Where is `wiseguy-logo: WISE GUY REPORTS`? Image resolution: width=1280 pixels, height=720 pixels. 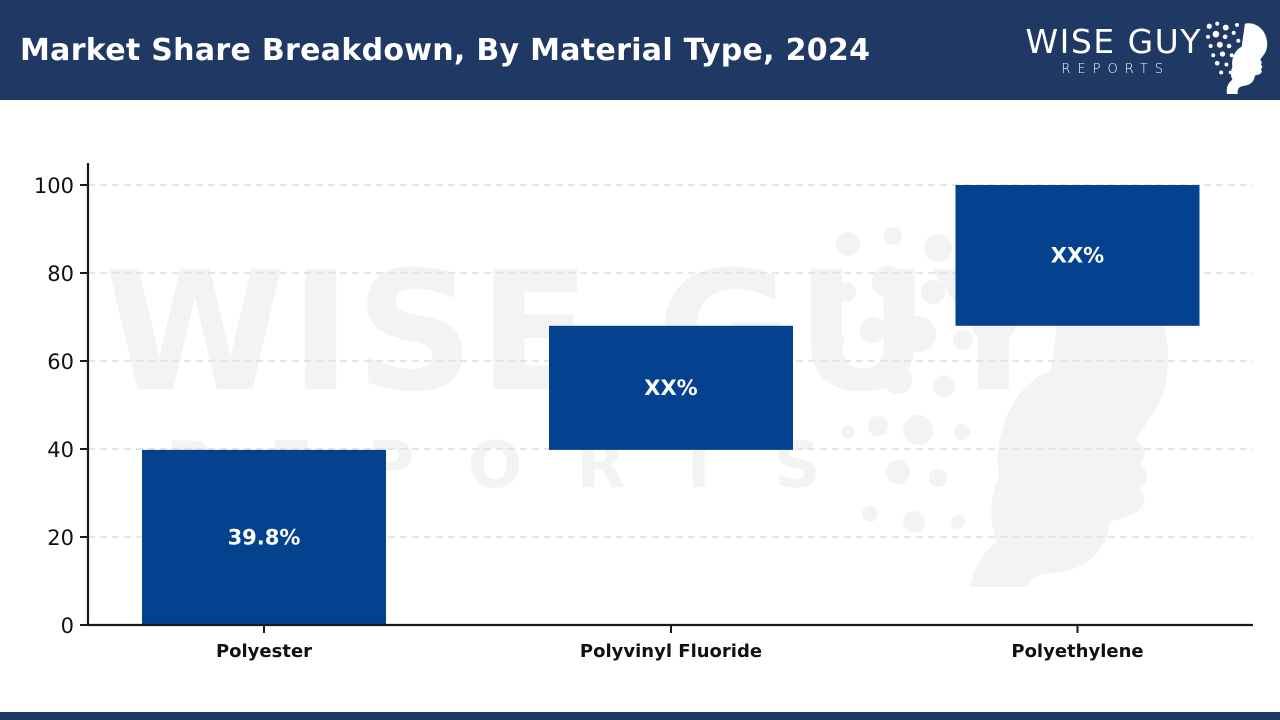 wiseguy-logo: WISE GUY REPORTS is located at coordinates (1147, 50).